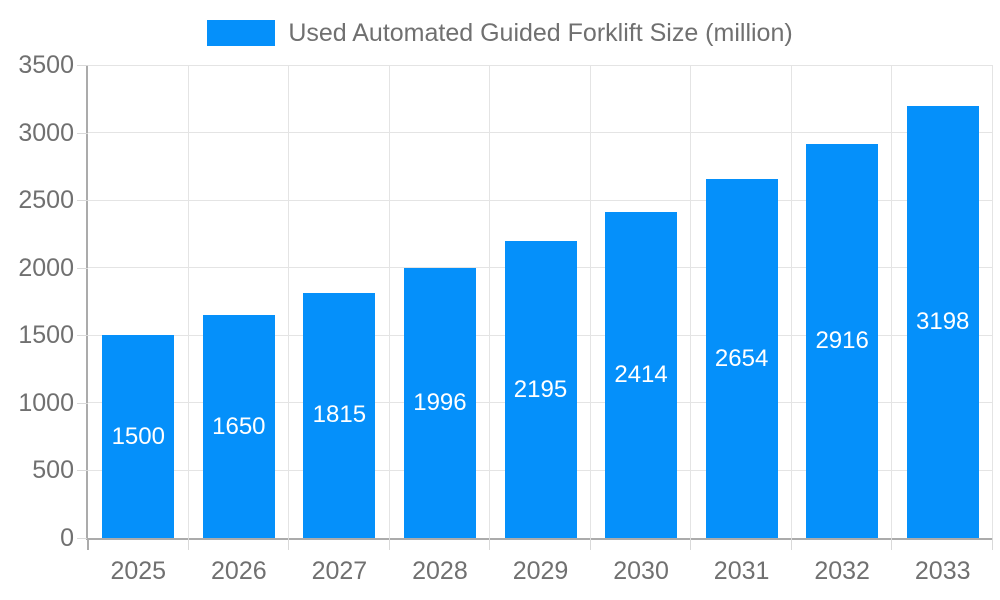 The width and height of the screenshot is (1000, 600). What do you see at coordinates (239, 571) in the screenshot?
I see `x-axis-label: 2026` at bounding box center [239, 571].